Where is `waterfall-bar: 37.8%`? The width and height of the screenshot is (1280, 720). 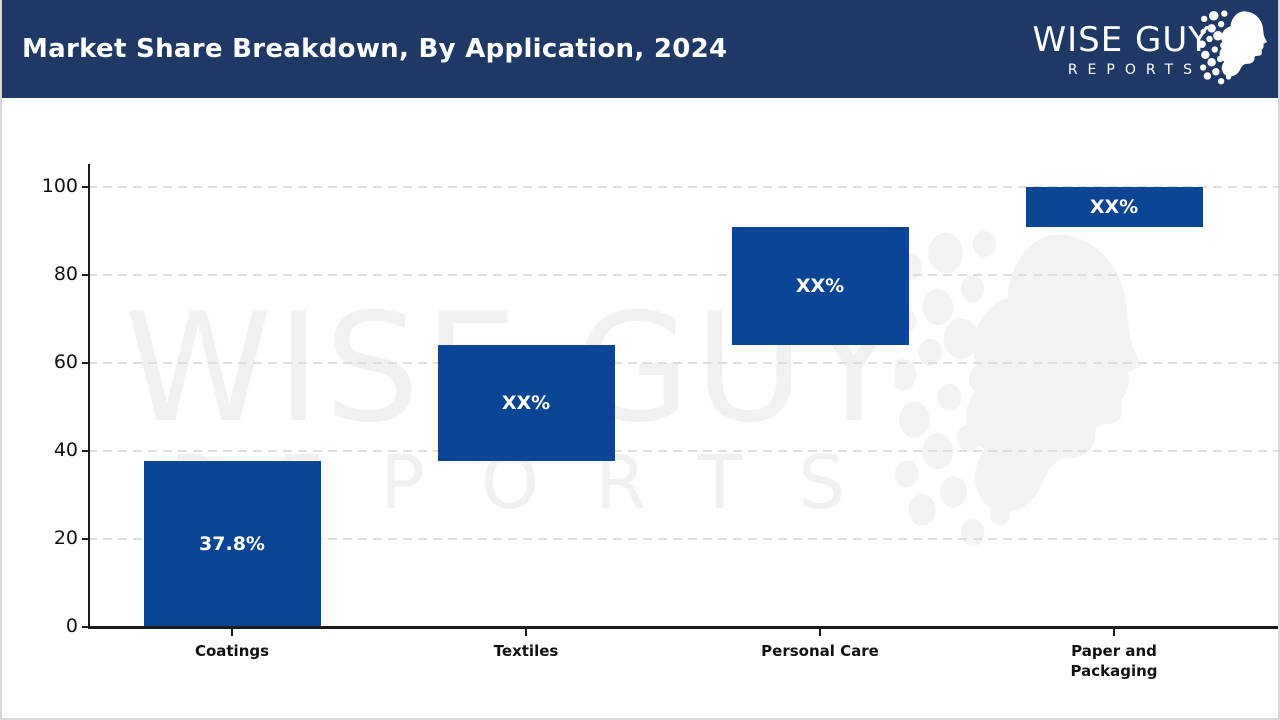 waterfall-bar: 37.8% is located at coordinates (232, 543).